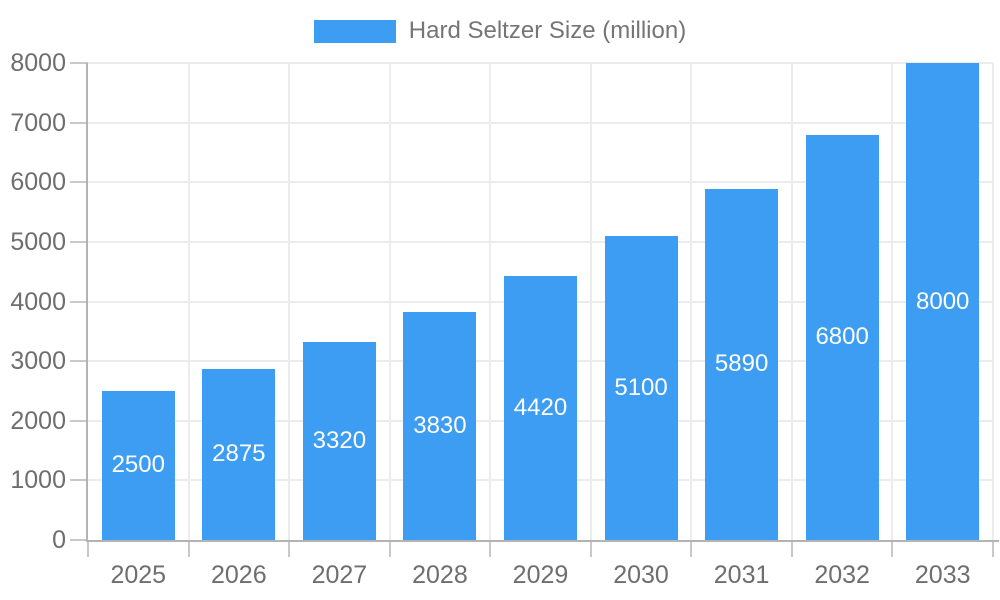 The image size is (1000, 600). I want to click on bar: 8000, so click(943, 301).